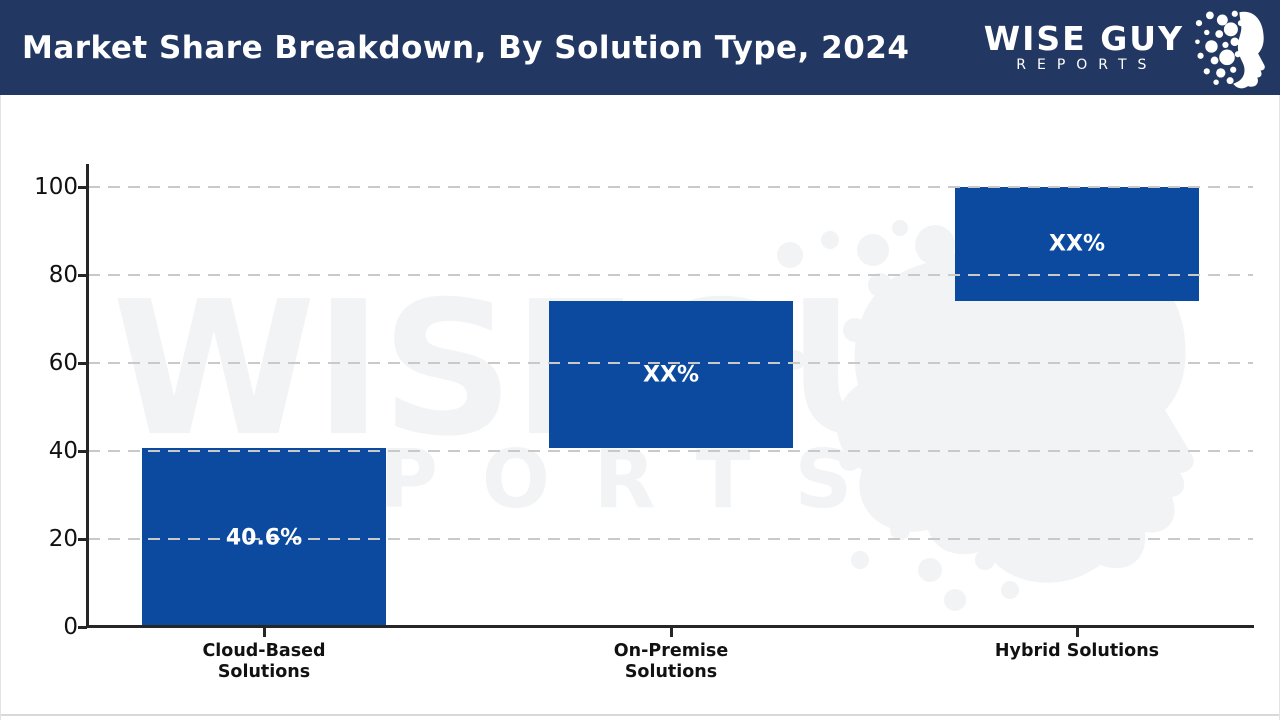  Describe the element at coordinates (671, 661) in the screenshot. I see `x-category-label-on-premise: On-Premise Solutions` at that location.